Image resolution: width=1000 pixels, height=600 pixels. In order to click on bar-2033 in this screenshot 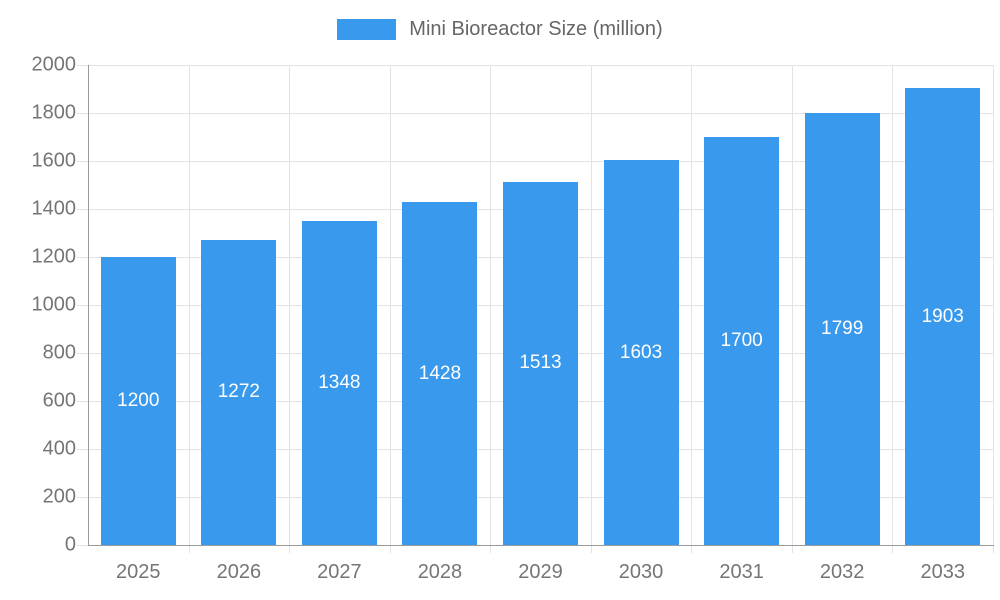, I will do `click(943, 316)`.